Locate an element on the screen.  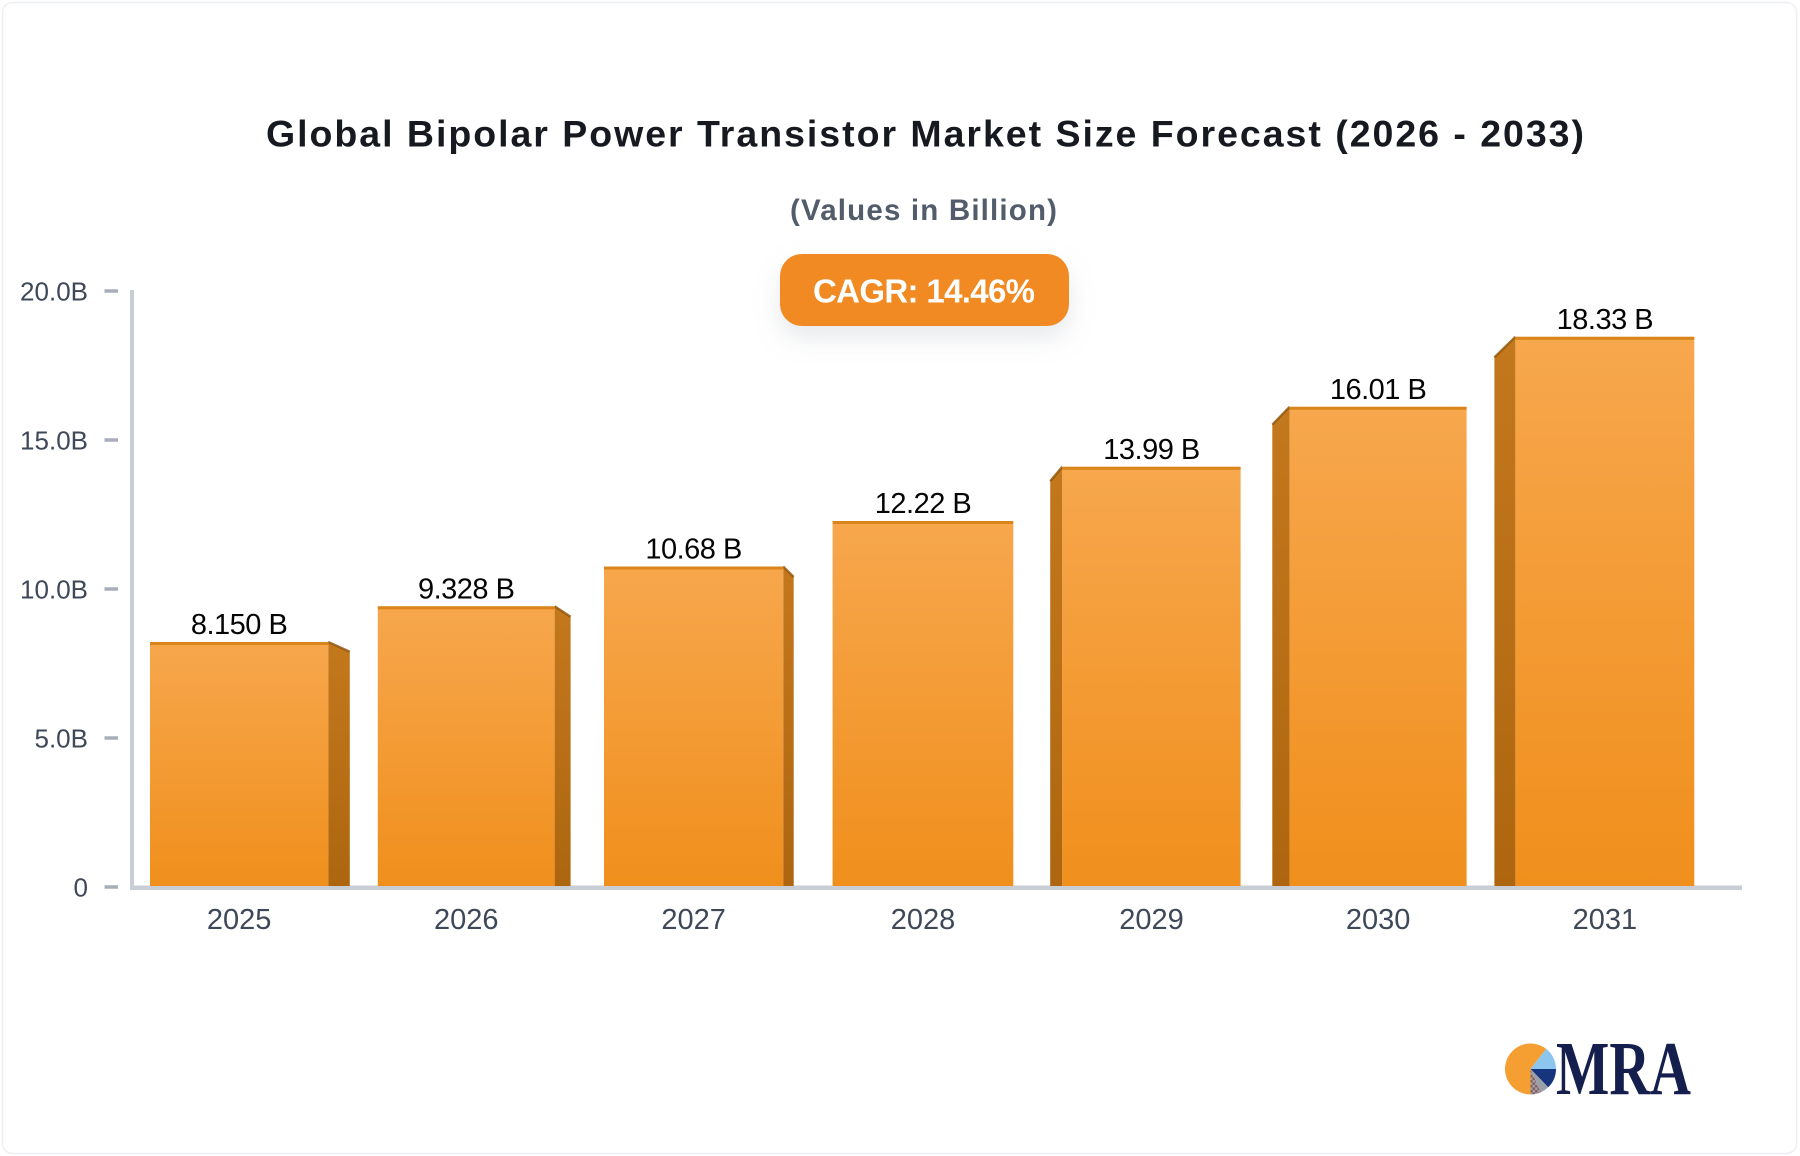
svg-text: 2029 is located at coordinates (1151, 920).